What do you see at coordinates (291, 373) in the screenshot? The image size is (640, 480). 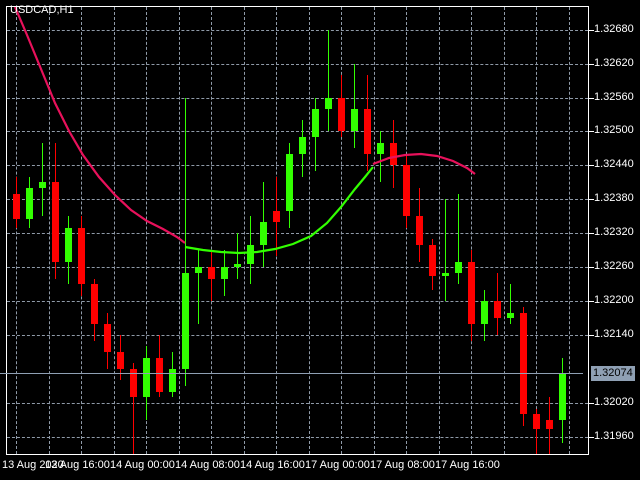 I see `bid-price-line` at bounding box center [291, 373].